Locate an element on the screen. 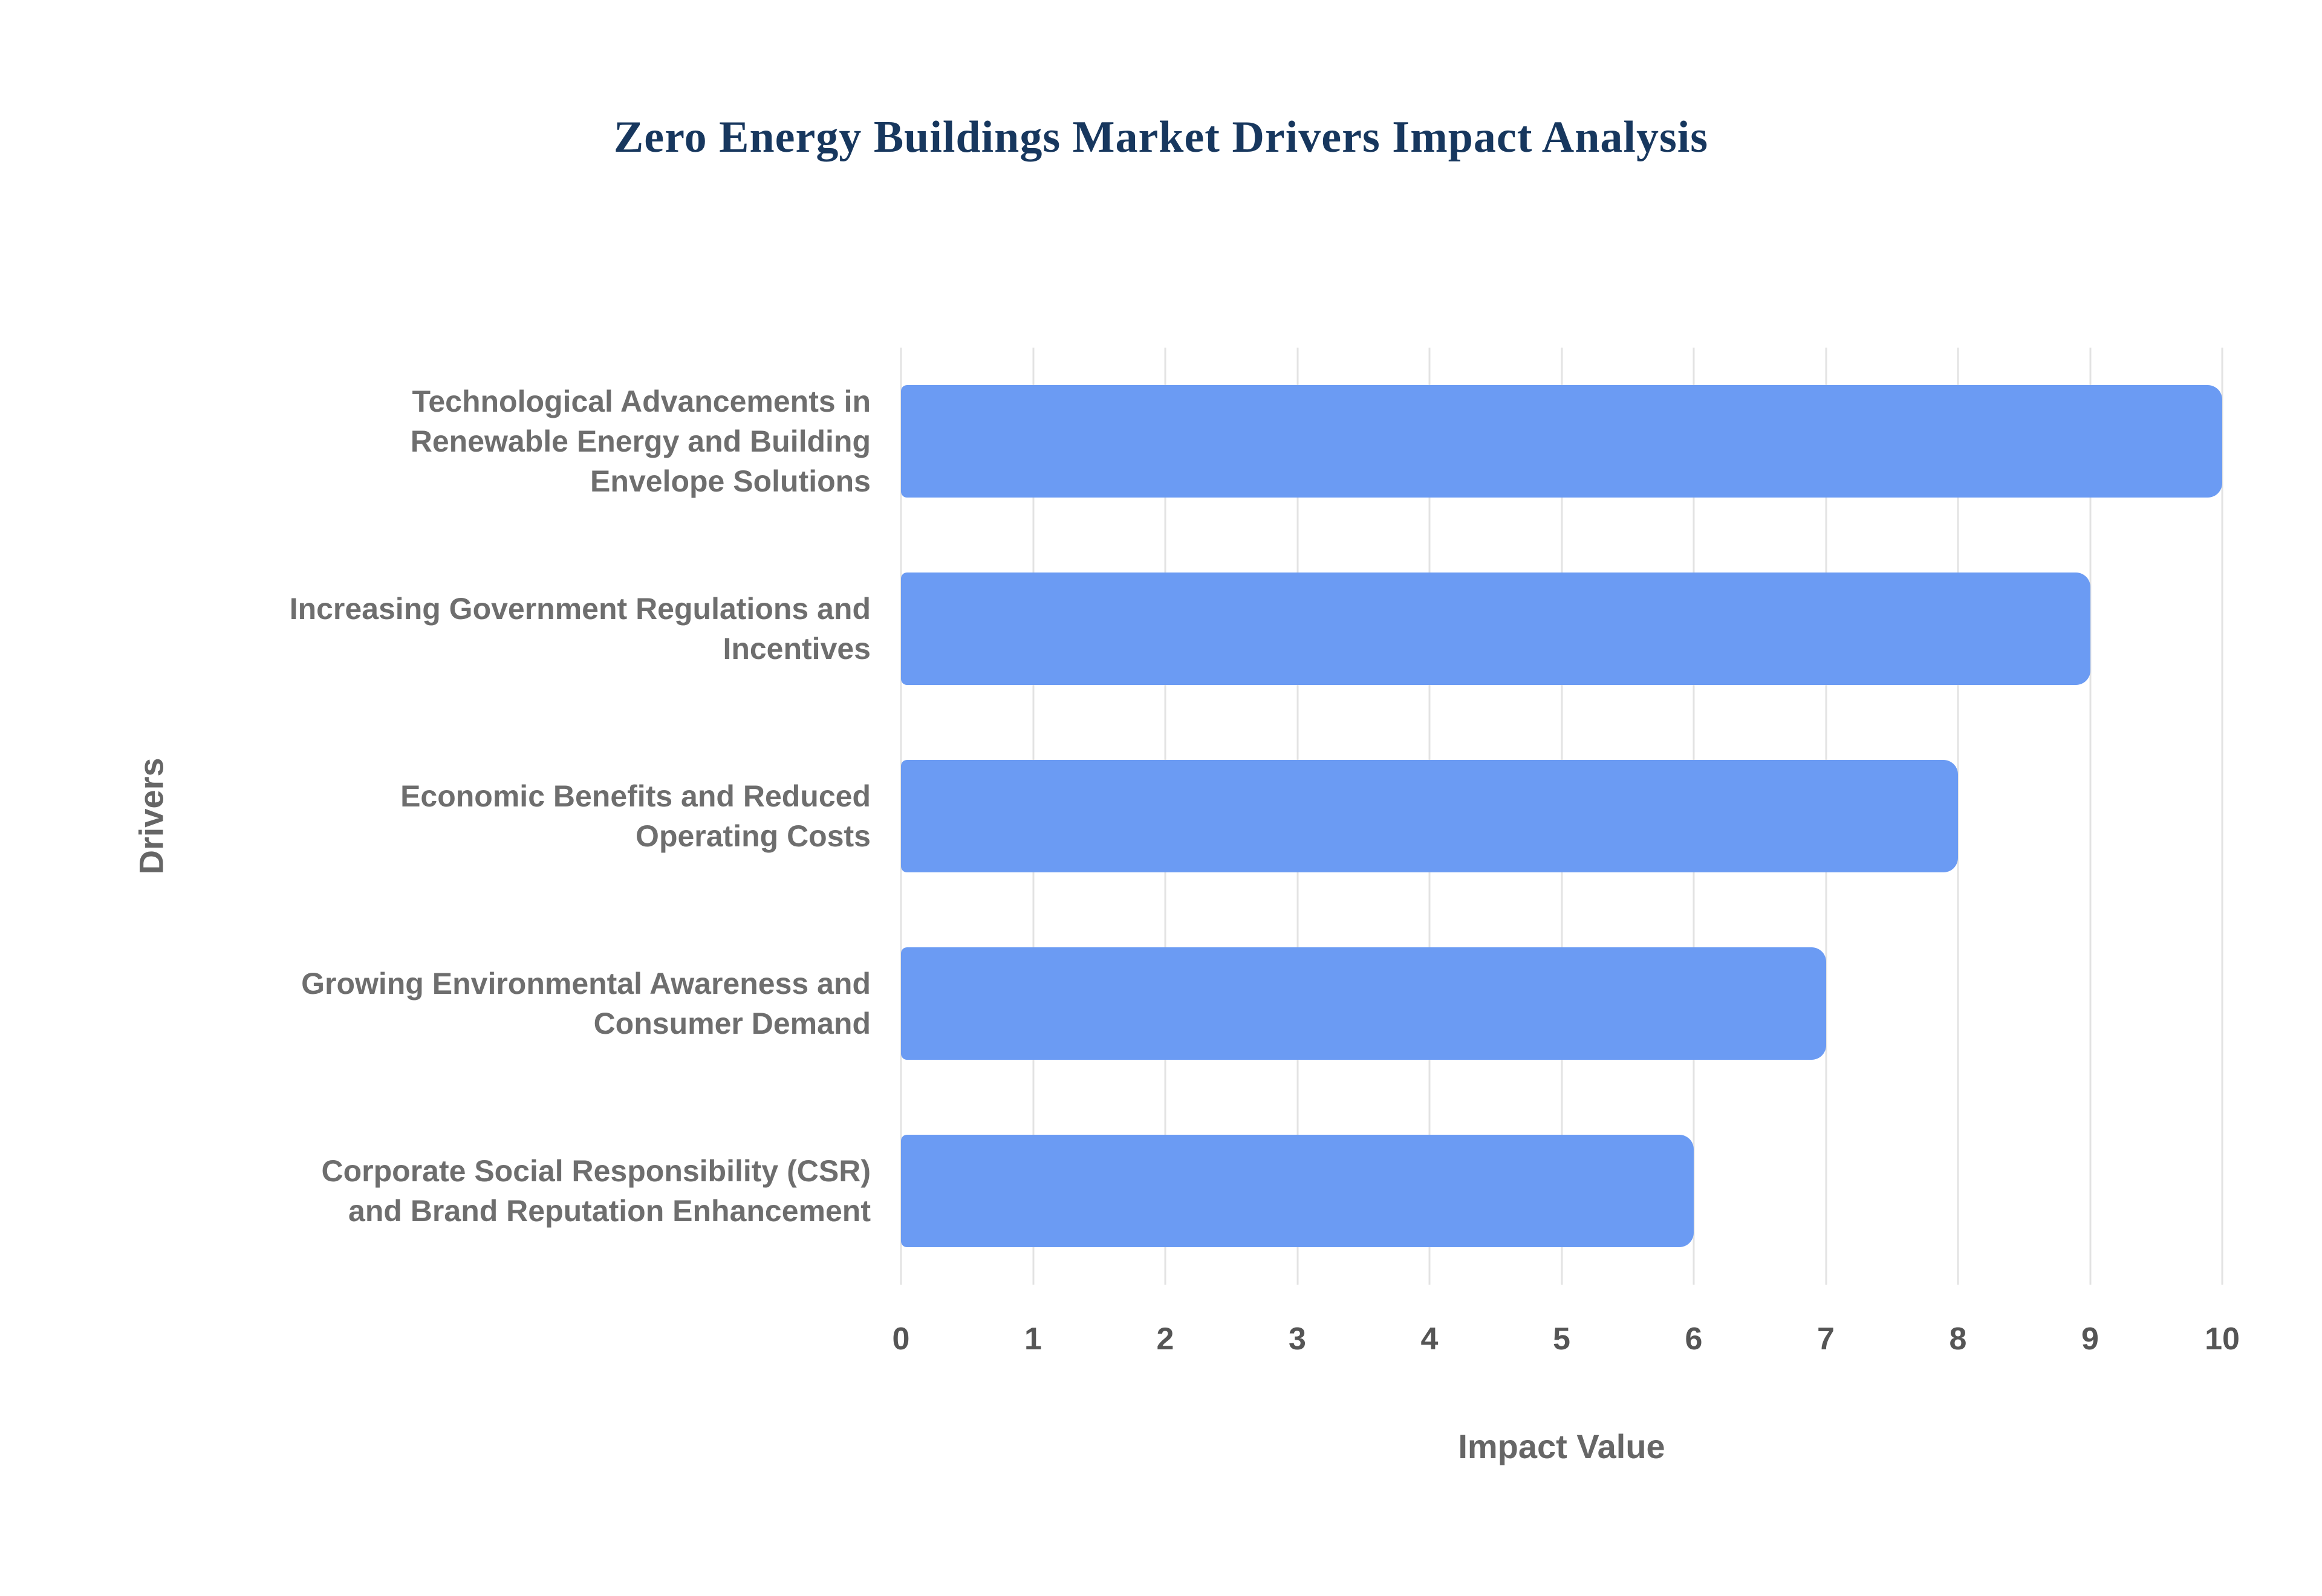 The image size is (2322, 1596). x-tick-label-1: 1 is located at coordinates (1033, 1339).